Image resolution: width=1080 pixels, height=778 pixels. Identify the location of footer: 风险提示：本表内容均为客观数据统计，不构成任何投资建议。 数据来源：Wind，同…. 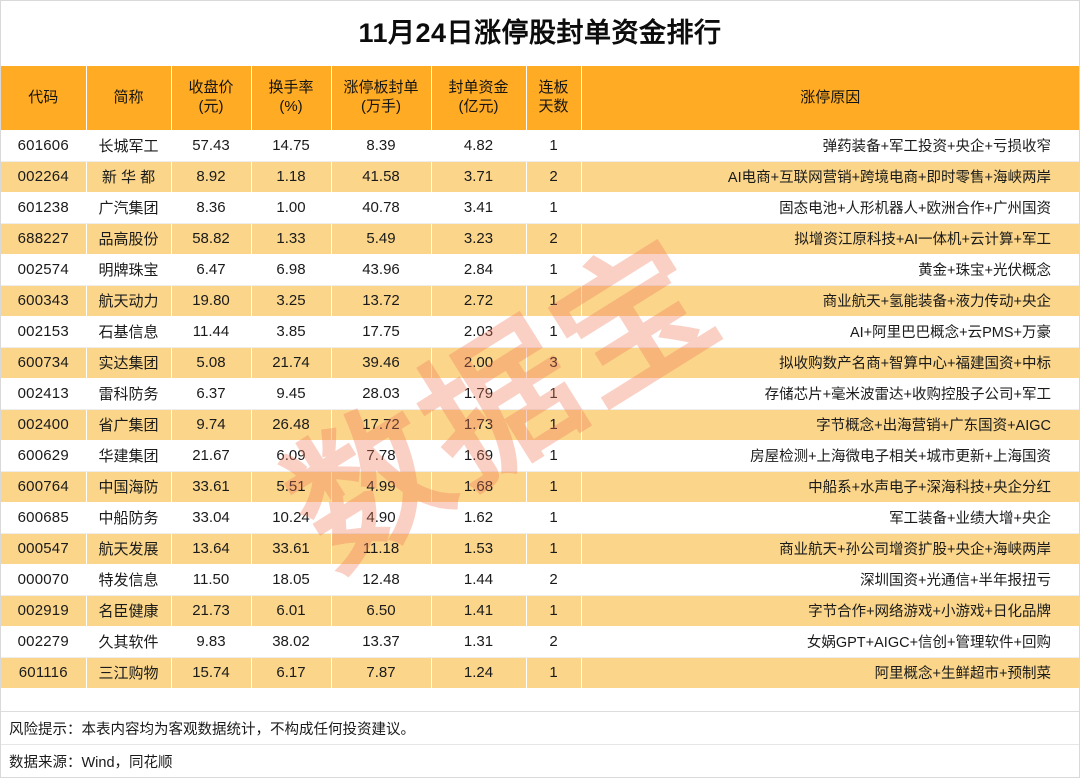
(540, 744).